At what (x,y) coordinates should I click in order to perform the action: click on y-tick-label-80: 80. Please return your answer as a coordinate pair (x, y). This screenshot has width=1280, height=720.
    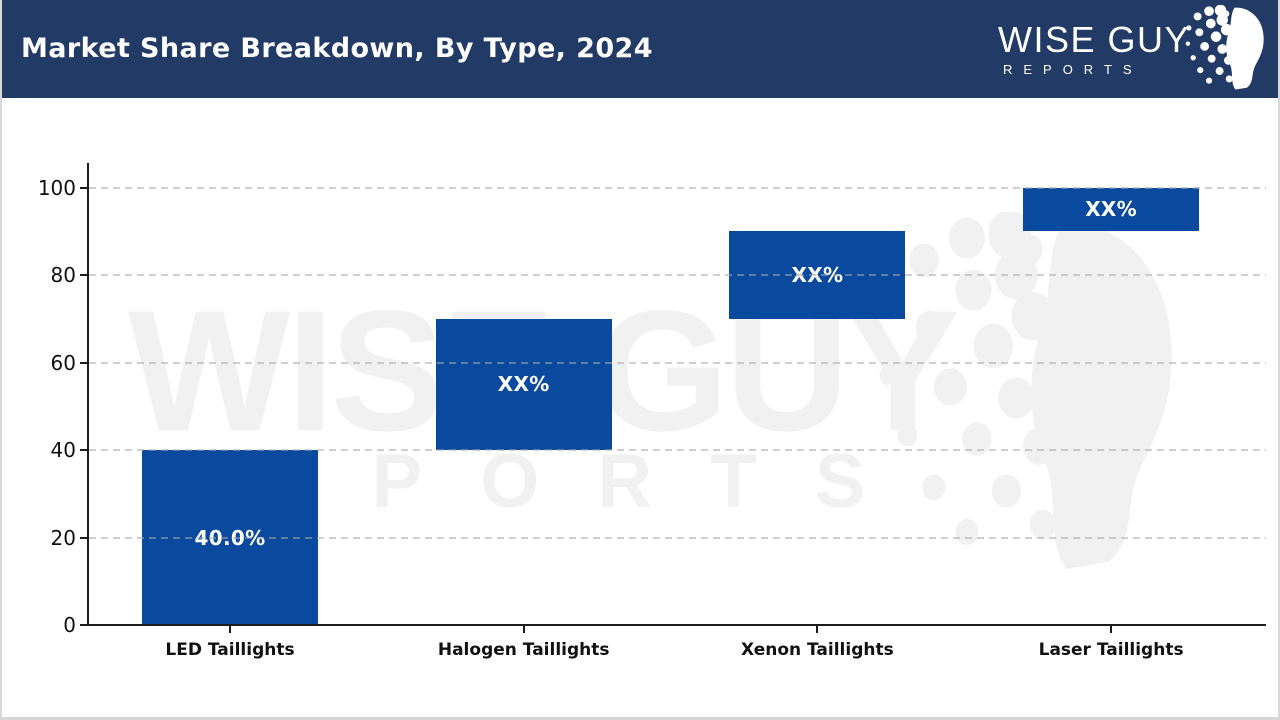
    Looking at the image, I should click on (63, 275).